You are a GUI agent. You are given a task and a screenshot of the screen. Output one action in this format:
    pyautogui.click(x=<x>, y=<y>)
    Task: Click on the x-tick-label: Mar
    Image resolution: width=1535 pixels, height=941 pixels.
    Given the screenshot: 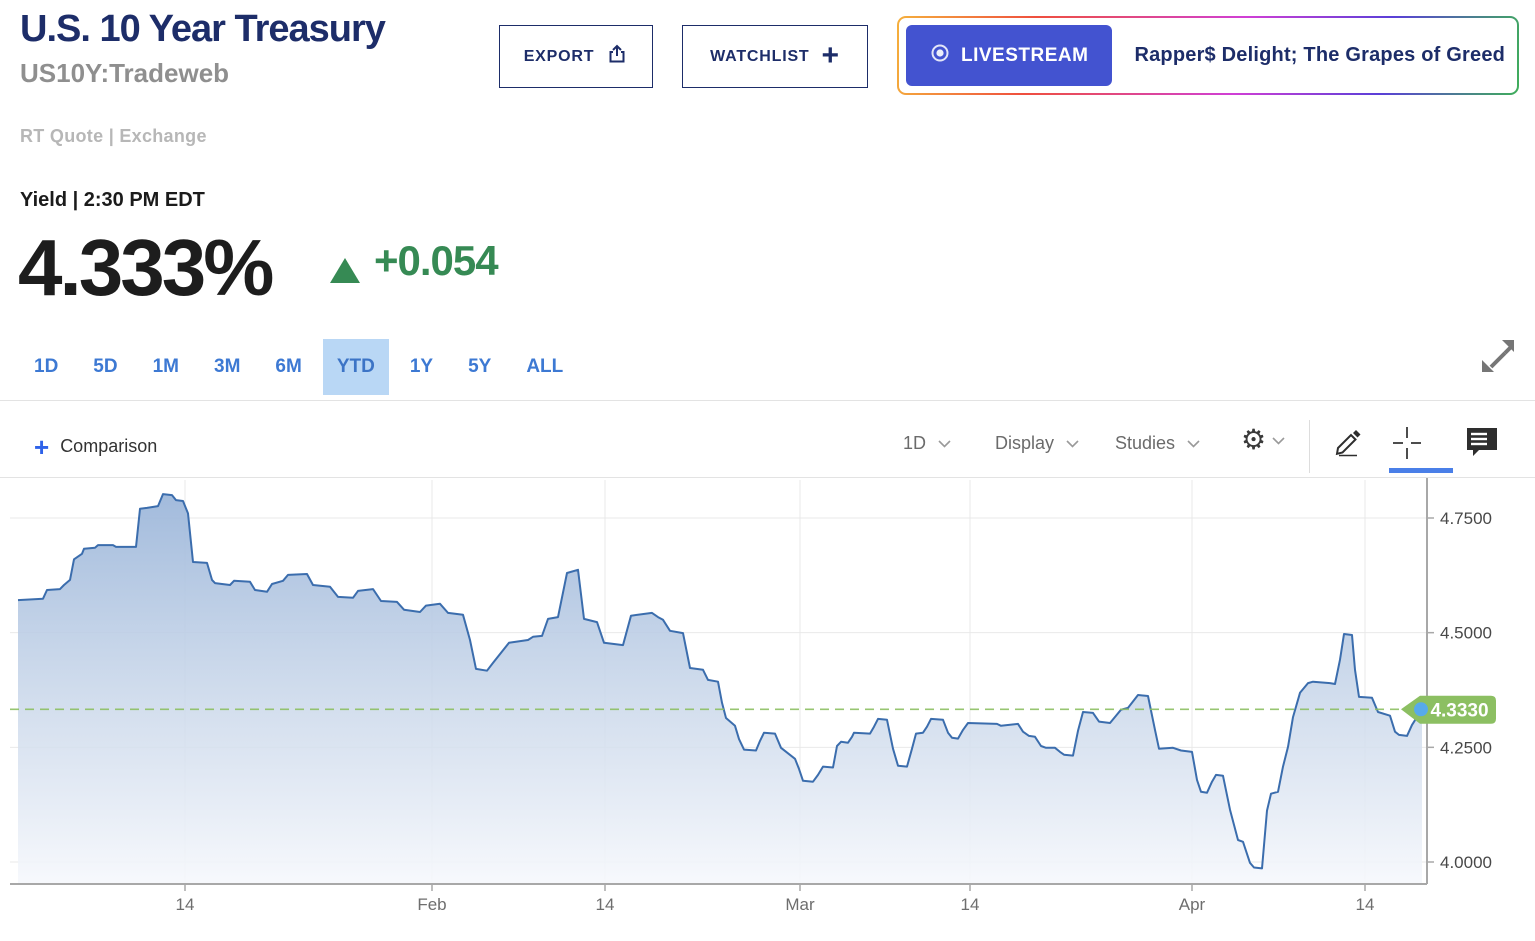 What is the action you would take?
    pyautogui.click(x=800, y=904)
    